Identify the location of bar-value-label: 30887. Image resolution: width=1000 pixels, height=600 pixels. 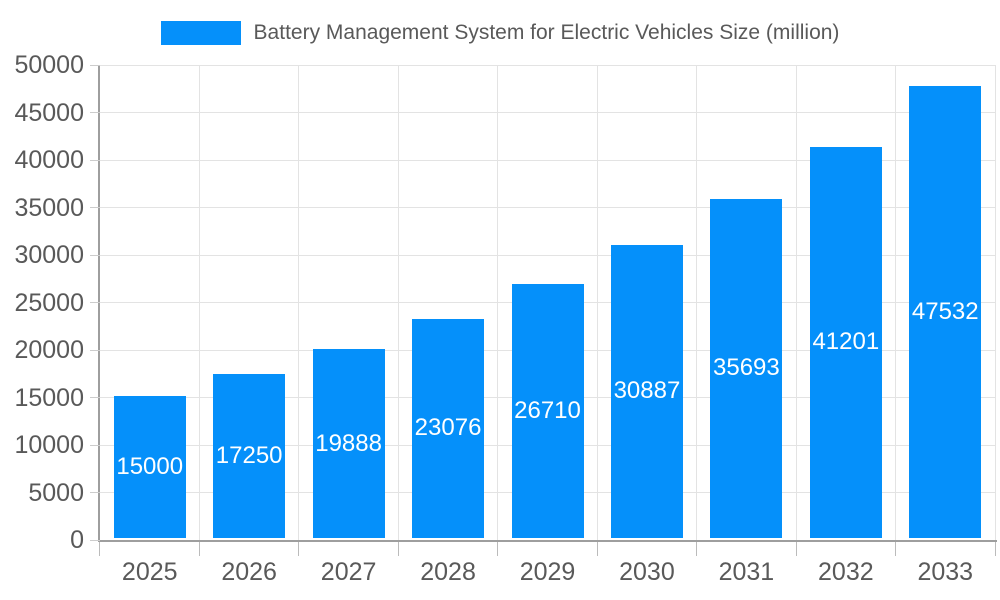
(647, 391).